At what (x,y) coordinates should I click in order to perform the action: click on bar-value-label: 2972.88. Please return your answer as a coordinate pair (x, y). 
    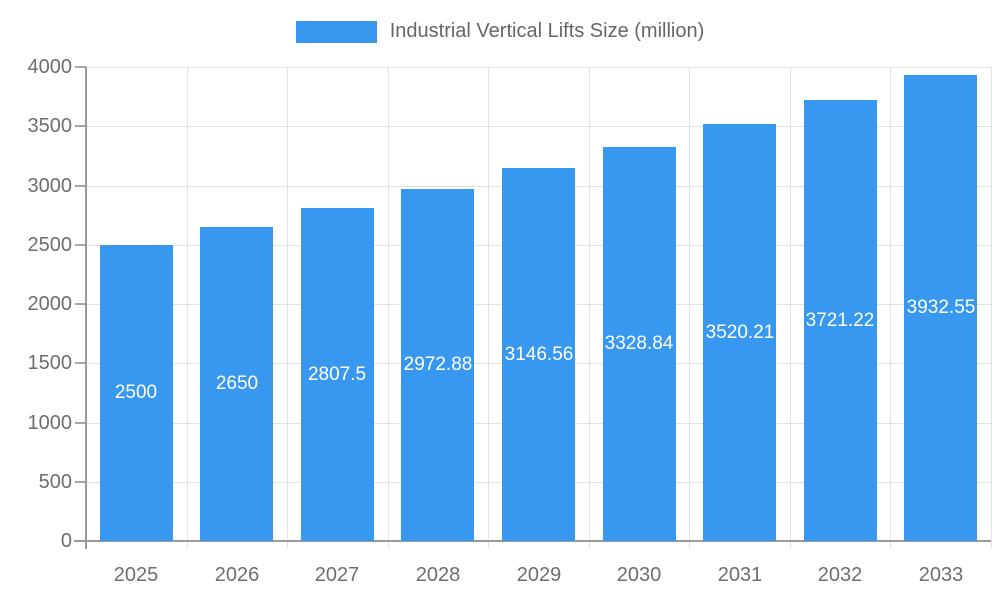
    Looking at the image, I should click on (438, 364).